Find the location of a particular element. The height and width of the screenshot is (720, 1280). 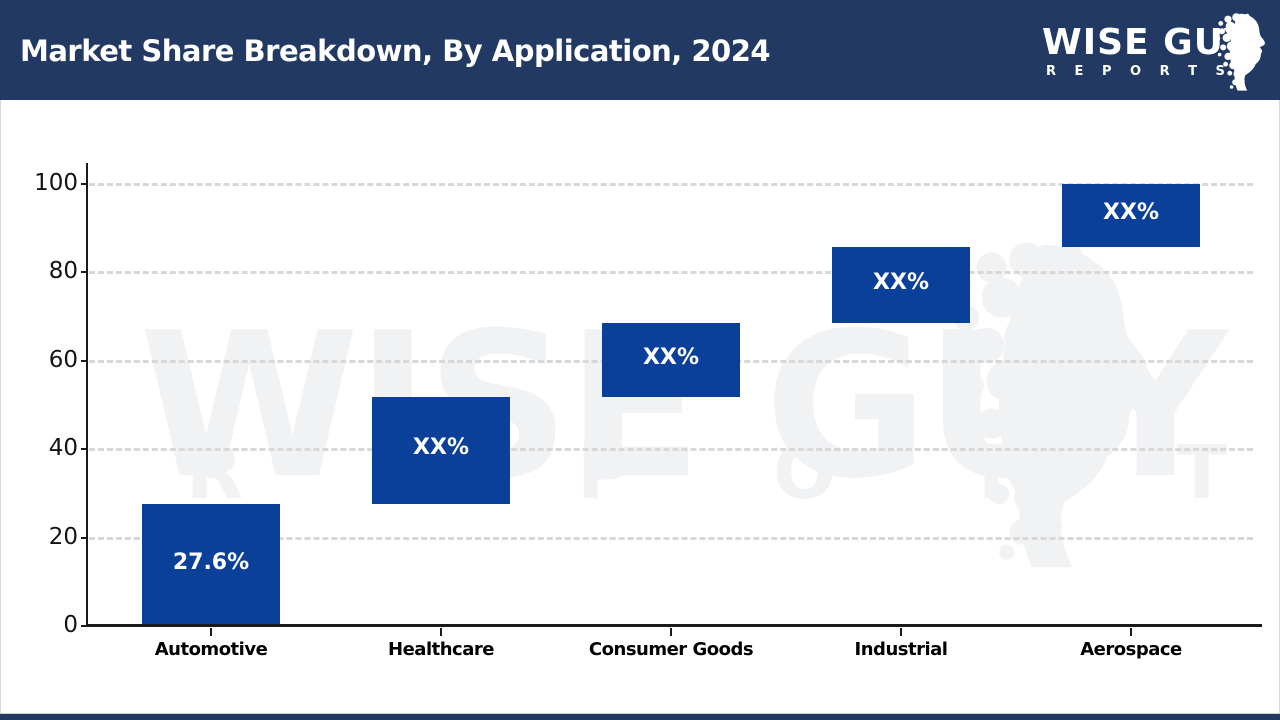

gridline-y20 is located at coordinates (671, 538).